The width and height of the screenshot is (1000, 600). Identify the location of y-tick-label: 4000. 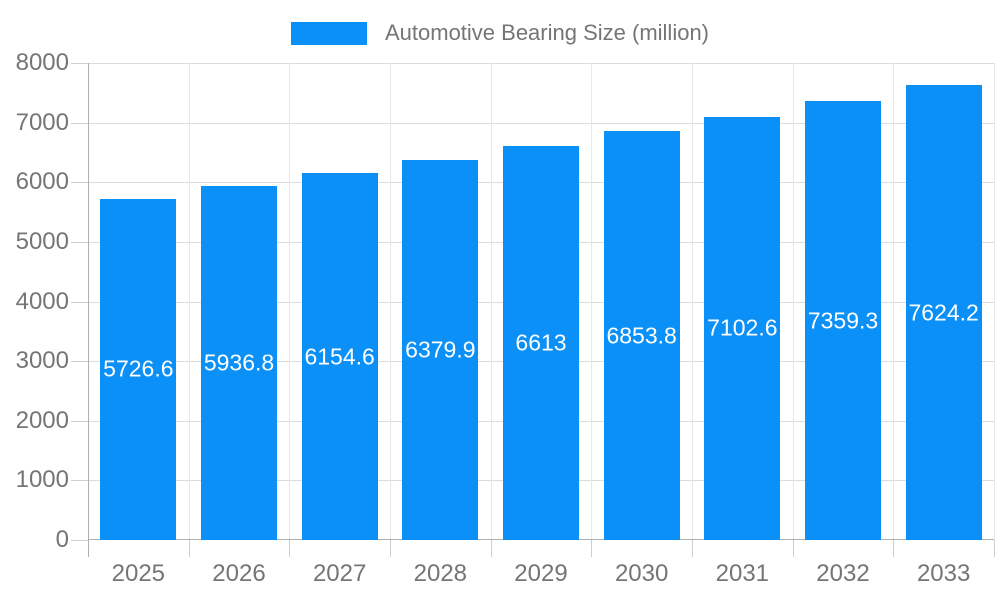
(42, 301).